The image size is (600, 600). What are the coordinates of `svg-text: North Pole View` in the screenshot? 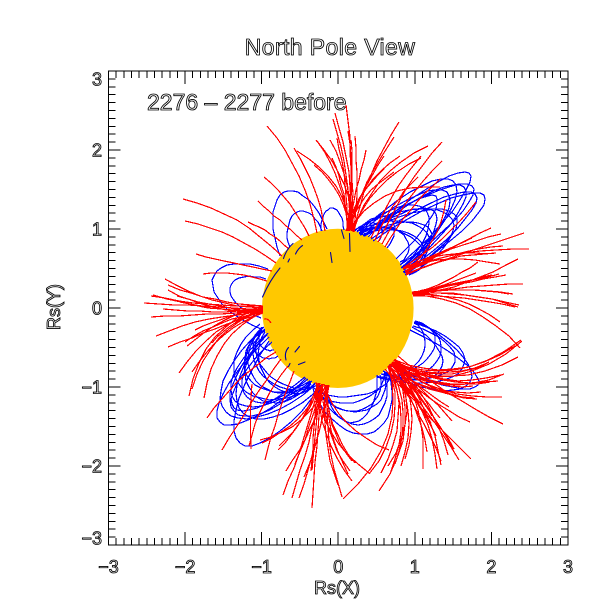 It's located at (330, 47).